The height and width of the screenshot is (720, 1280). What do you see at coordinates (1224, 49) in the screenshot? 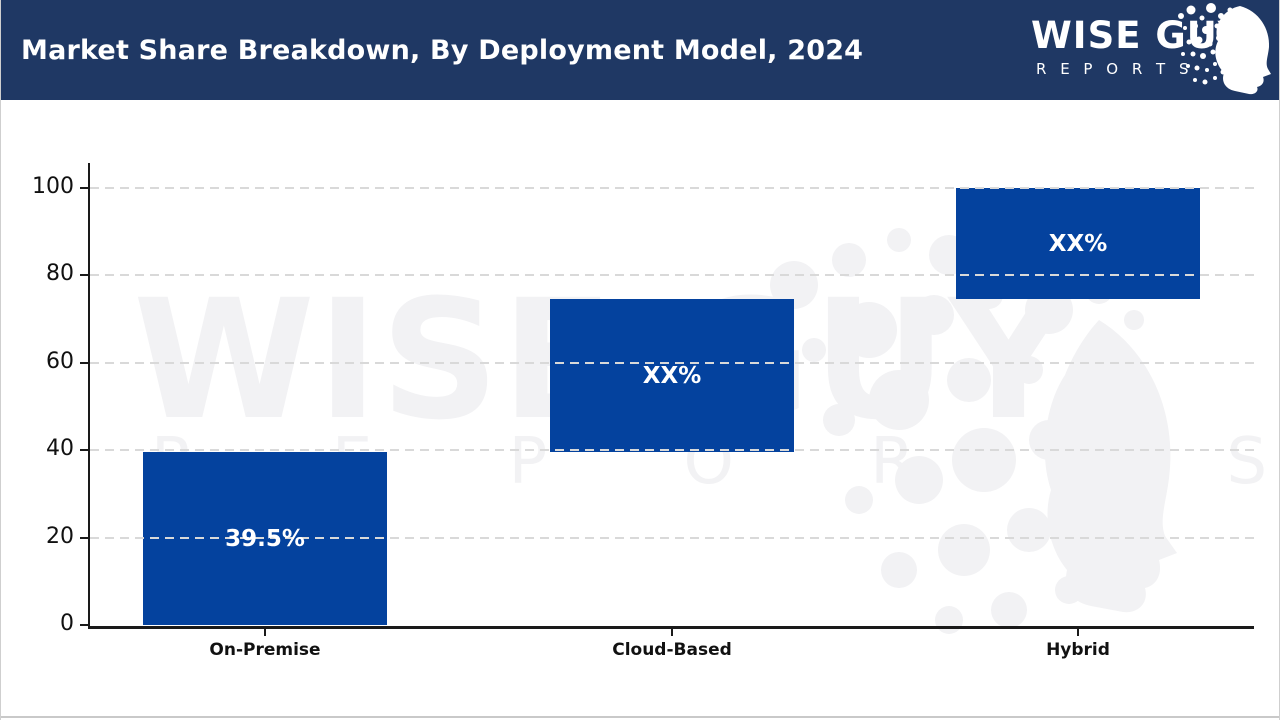
I see `logo-dots-face-icon` at bounding box center [1224, 49].